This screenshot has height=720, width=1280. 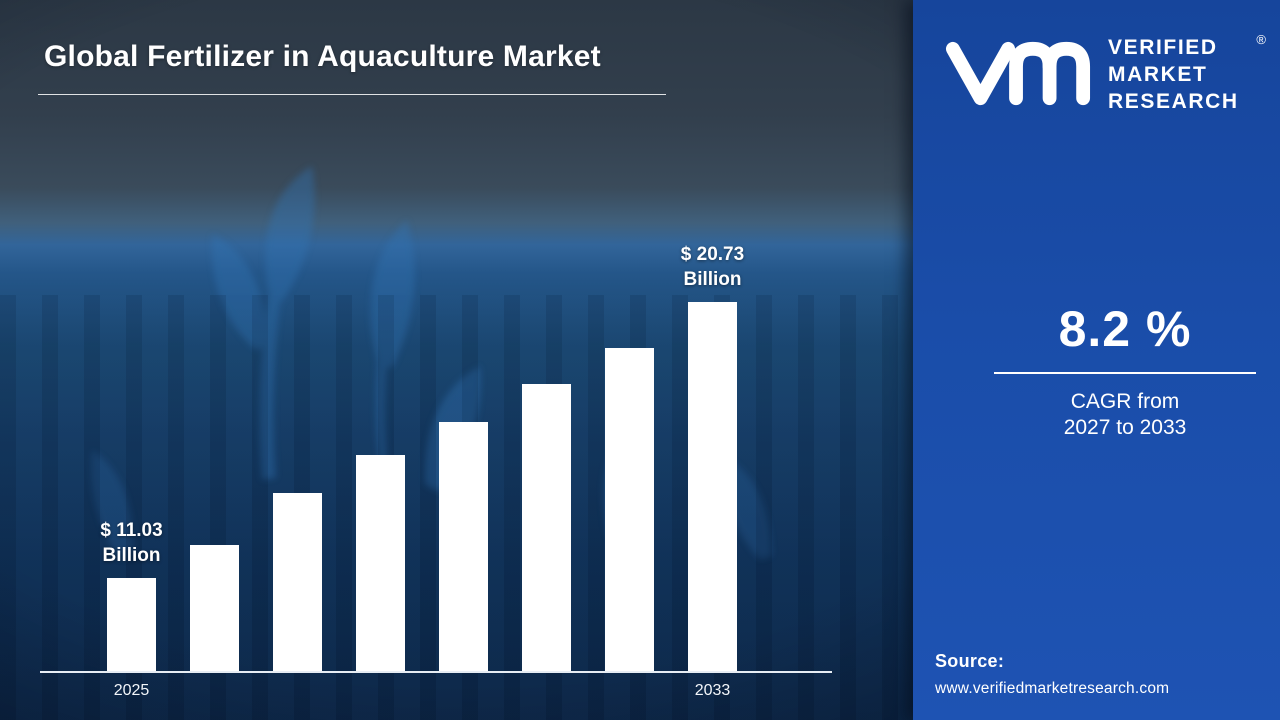 What do you see at coordinates (1125, 427) in the screenshot?
I see `cagr-caption-line2: 2027 to 2033` at bounding box center [1125, 427].